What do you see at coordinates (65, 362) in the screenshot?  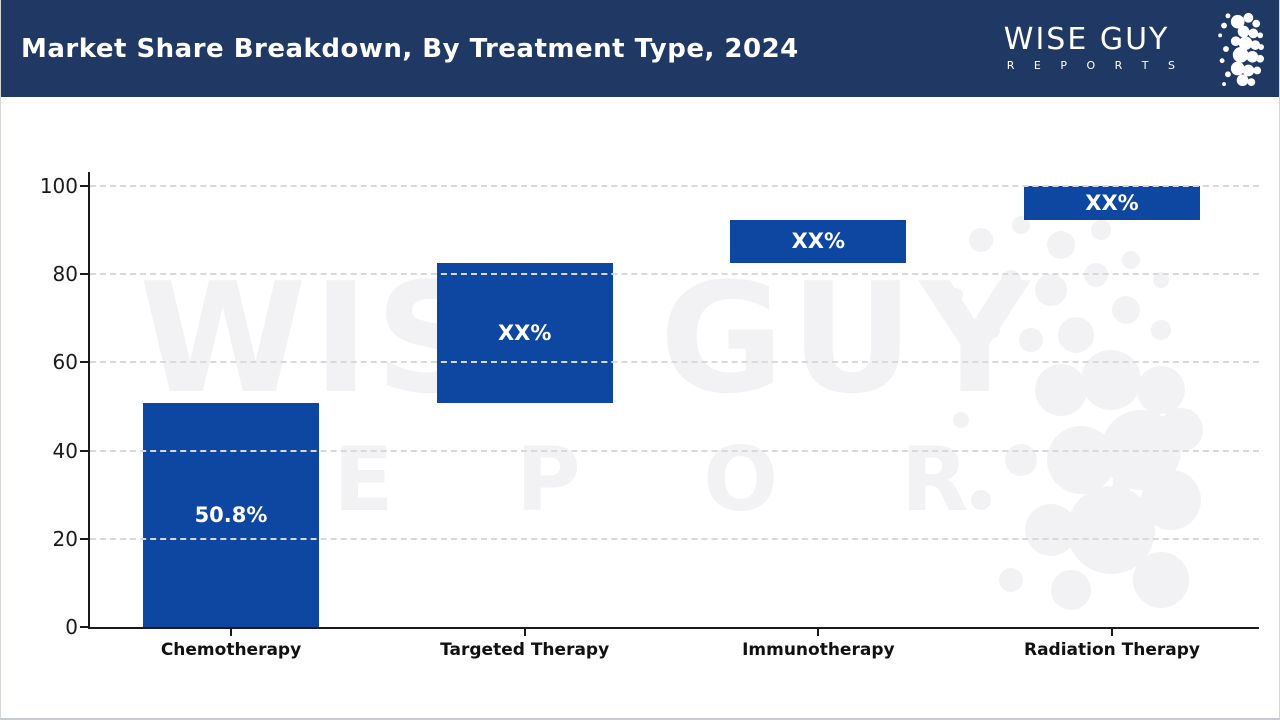 I see `y-tick-label-60: 60` at bounding box center [65, 362].